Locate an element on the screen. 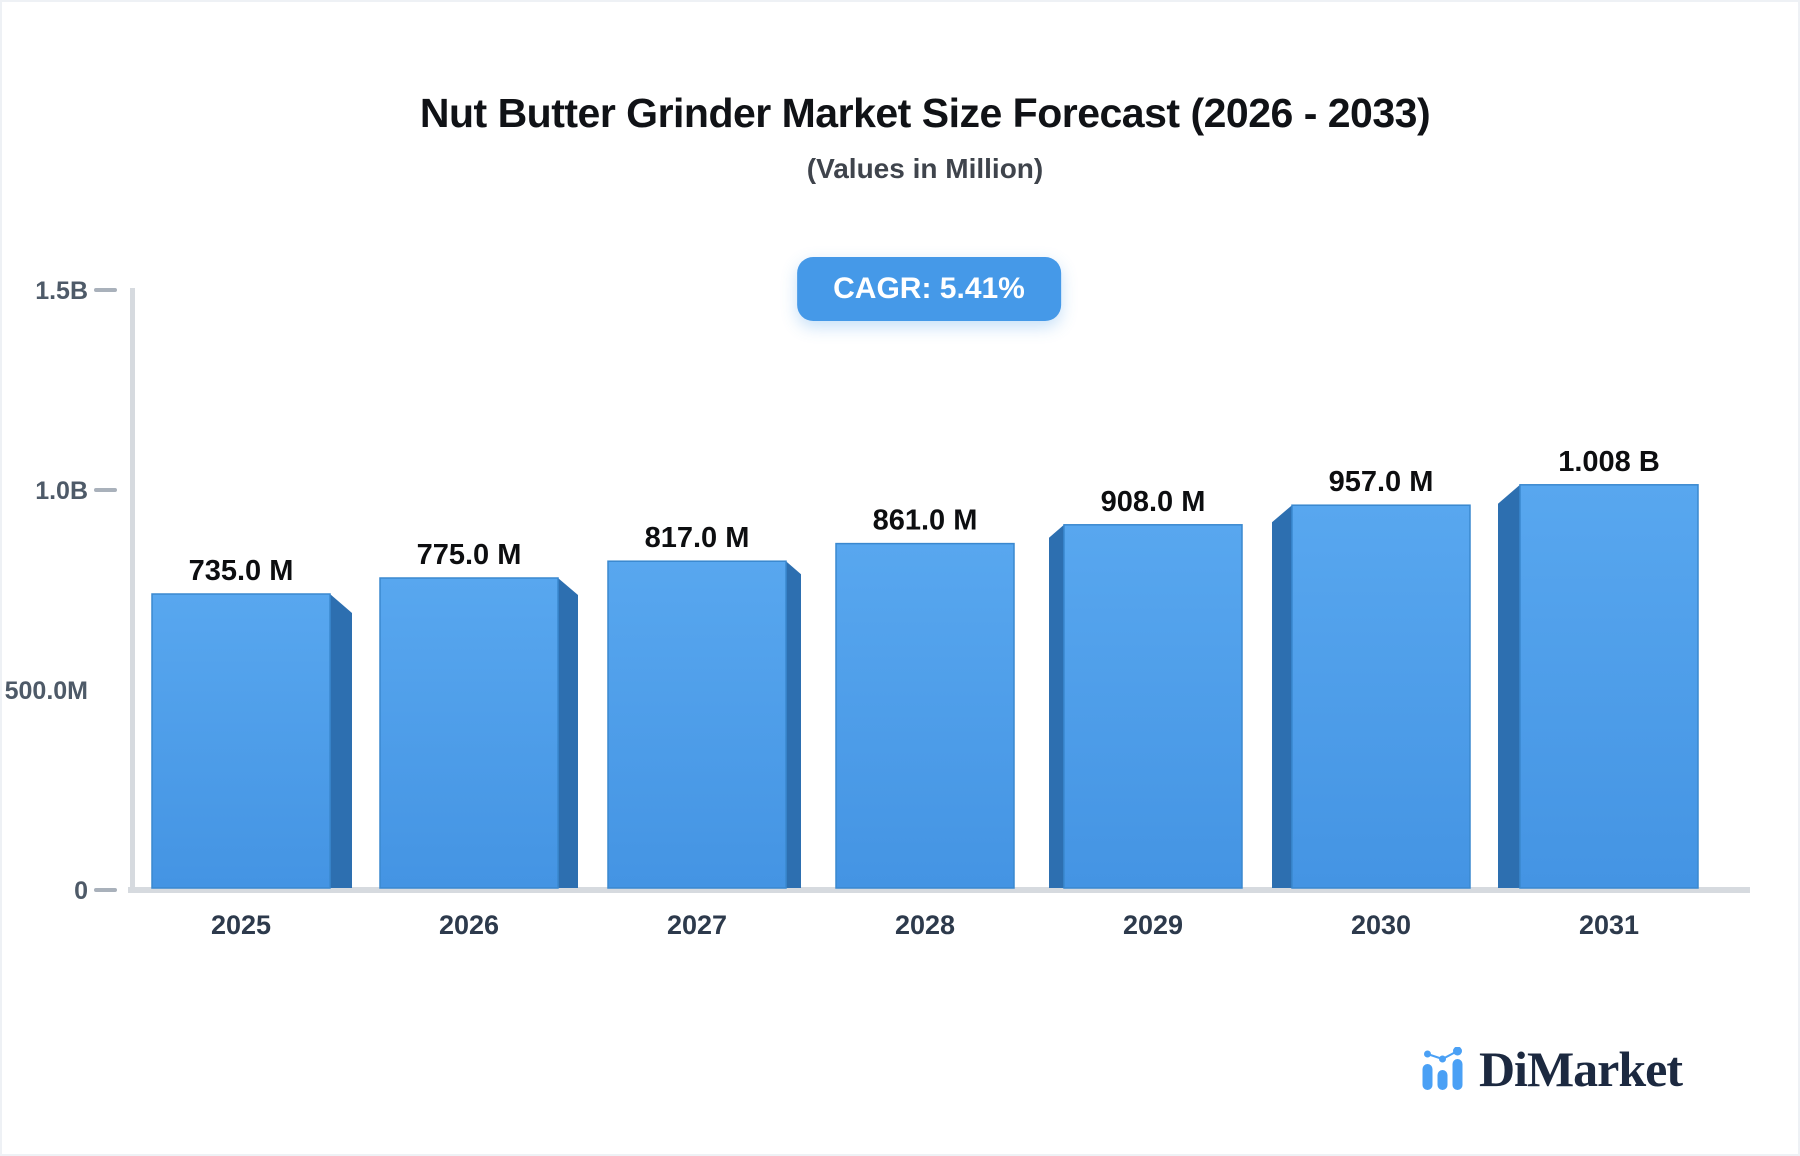  x-axis-label: 2031 is located at coordinates (1609, 925).